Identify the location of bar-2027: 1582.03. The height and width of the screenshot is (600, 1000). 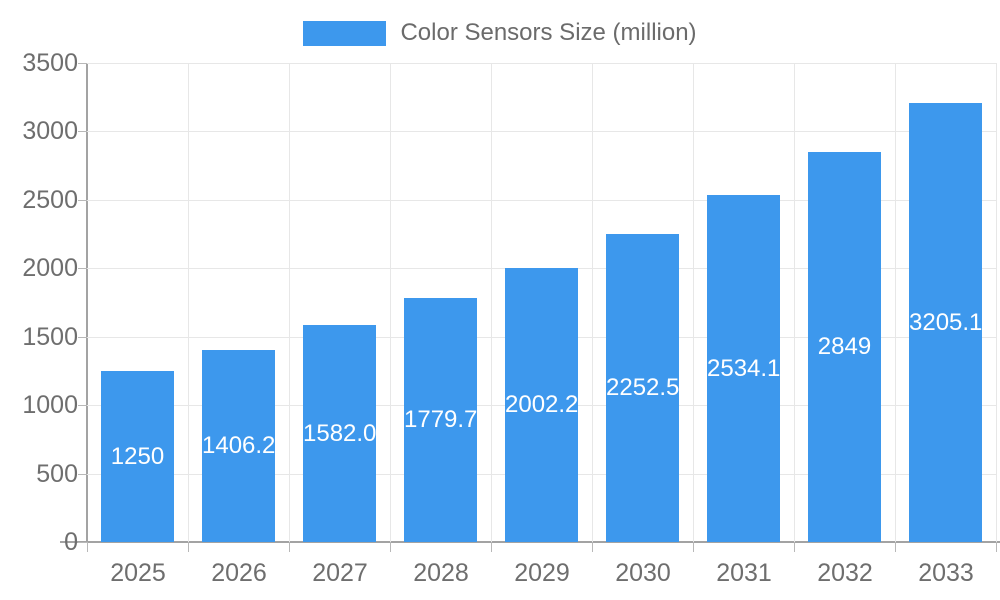
(339, 433).